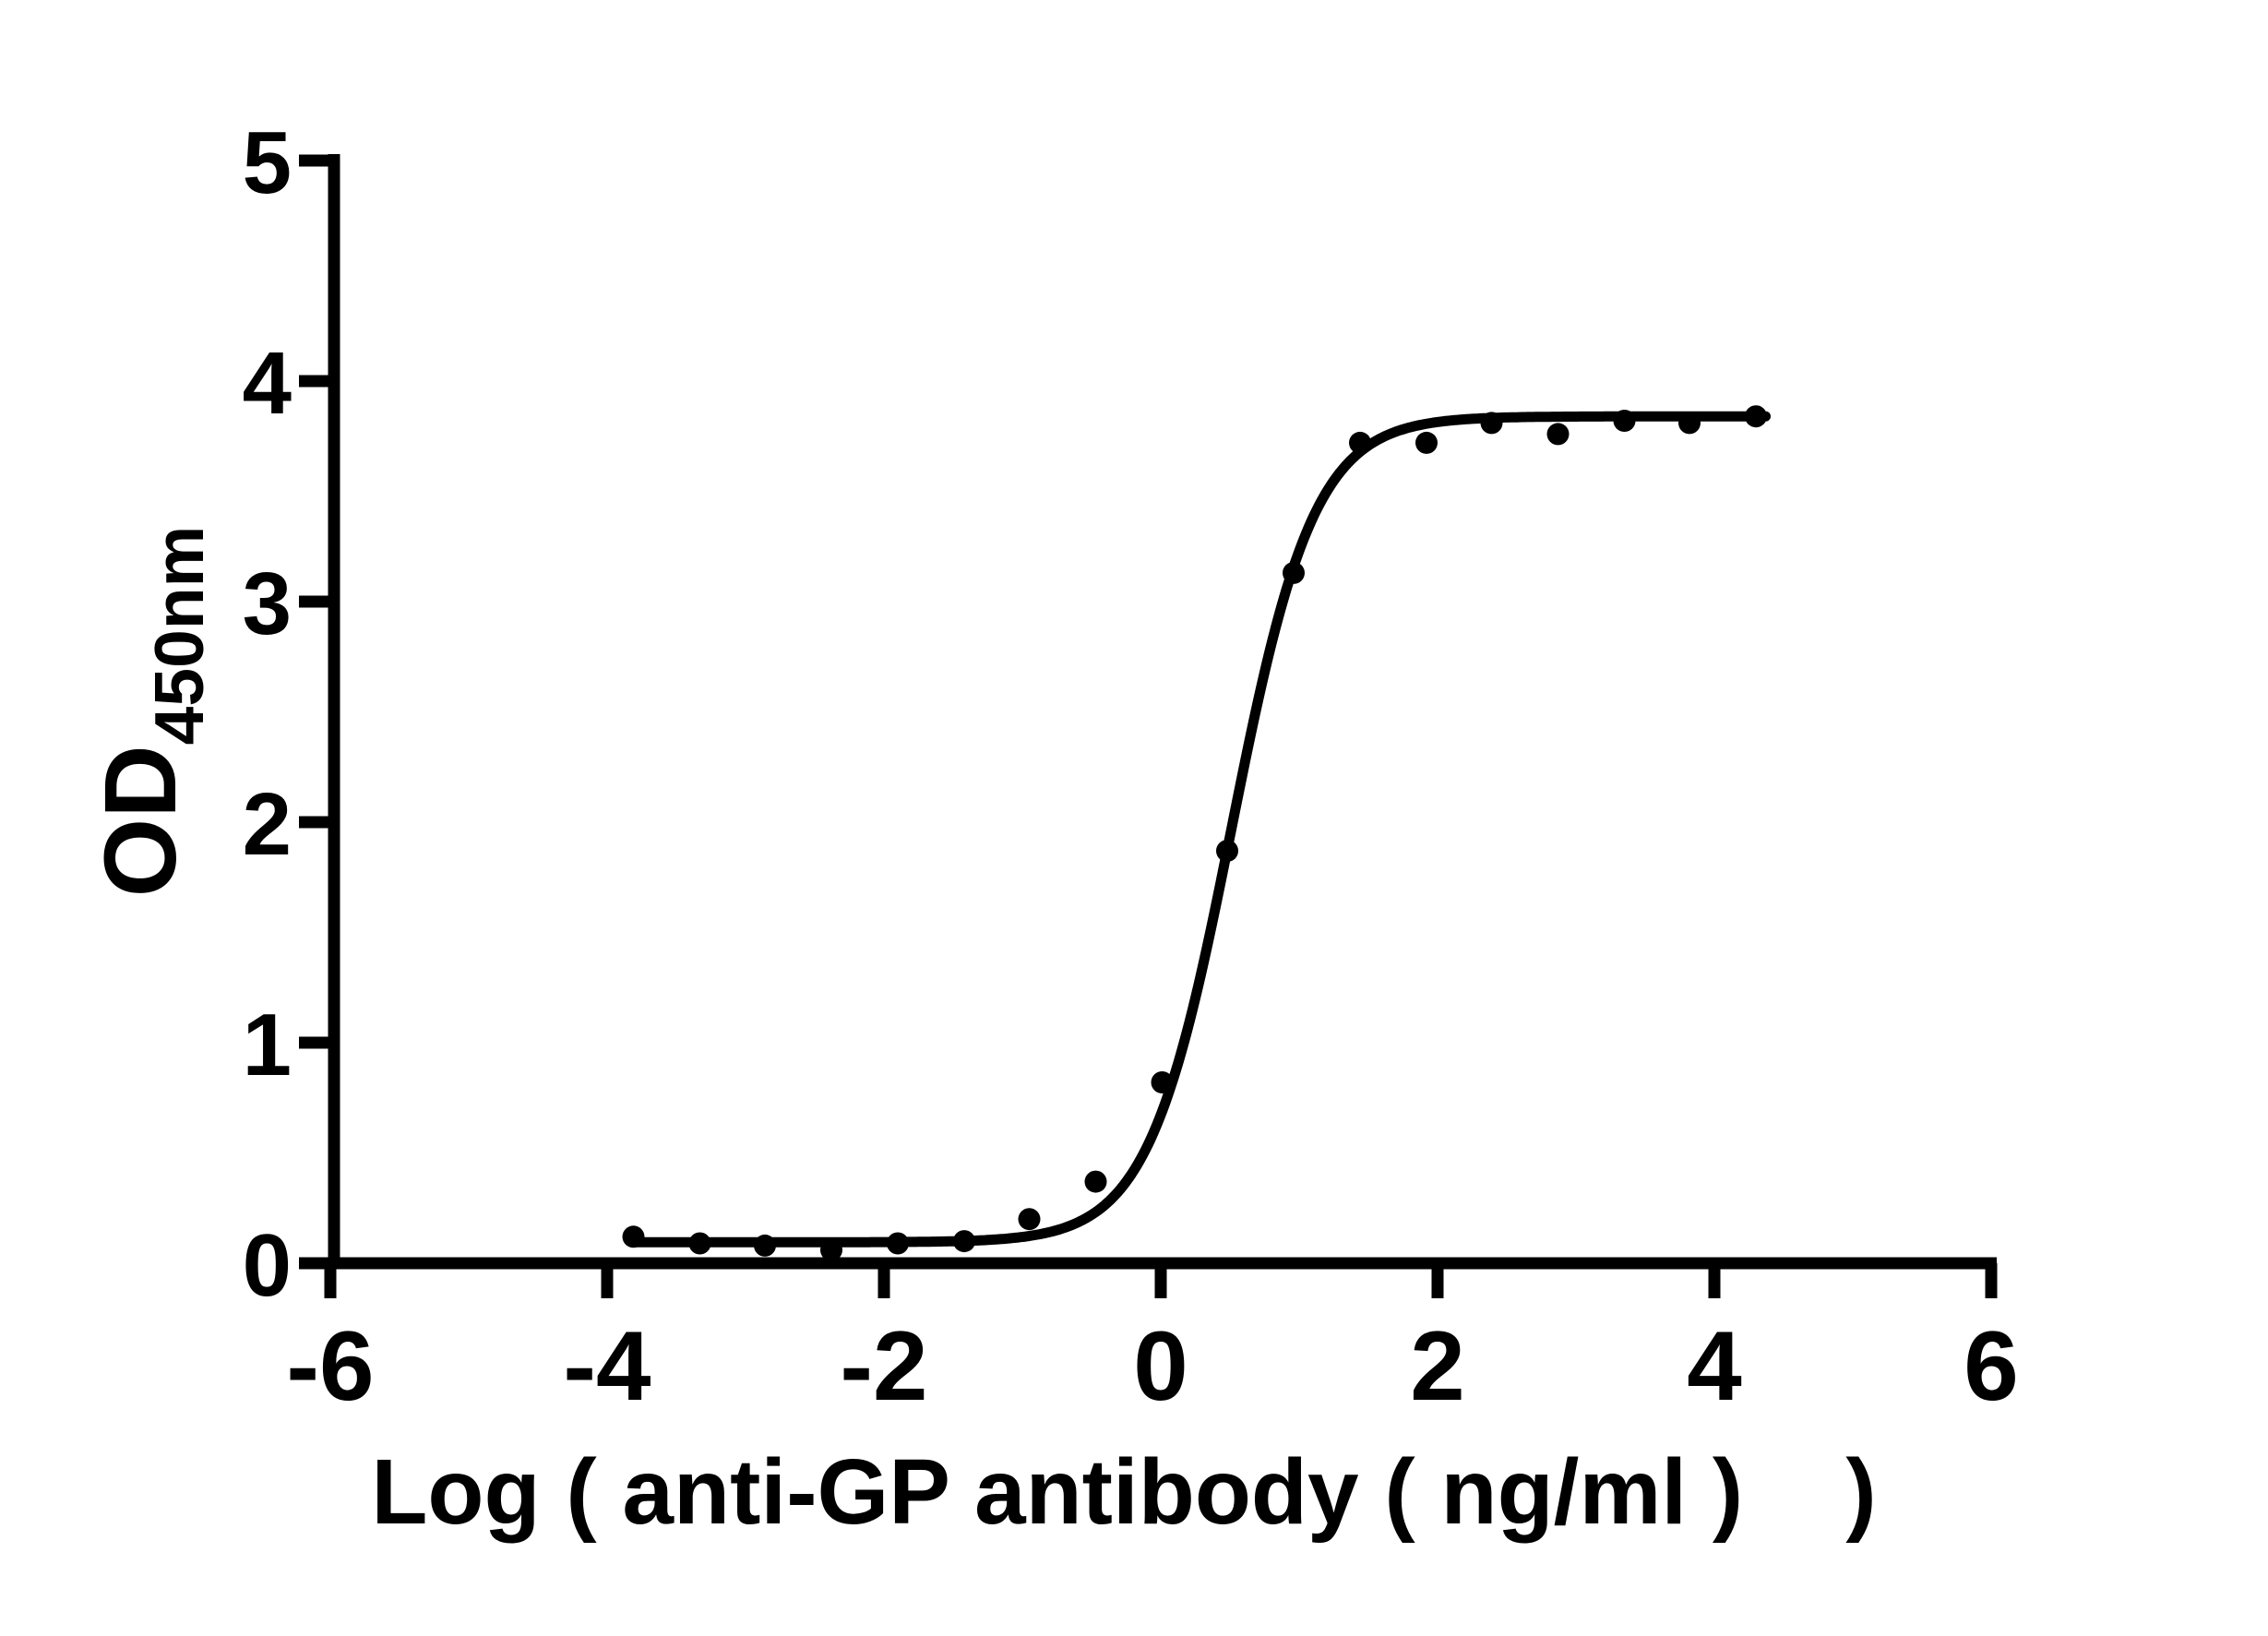  What do you see at coordinates (179, 636) in the screenshot?
I see `y-axis-title-subscript: 450nm` at bounding box center [179, 636].